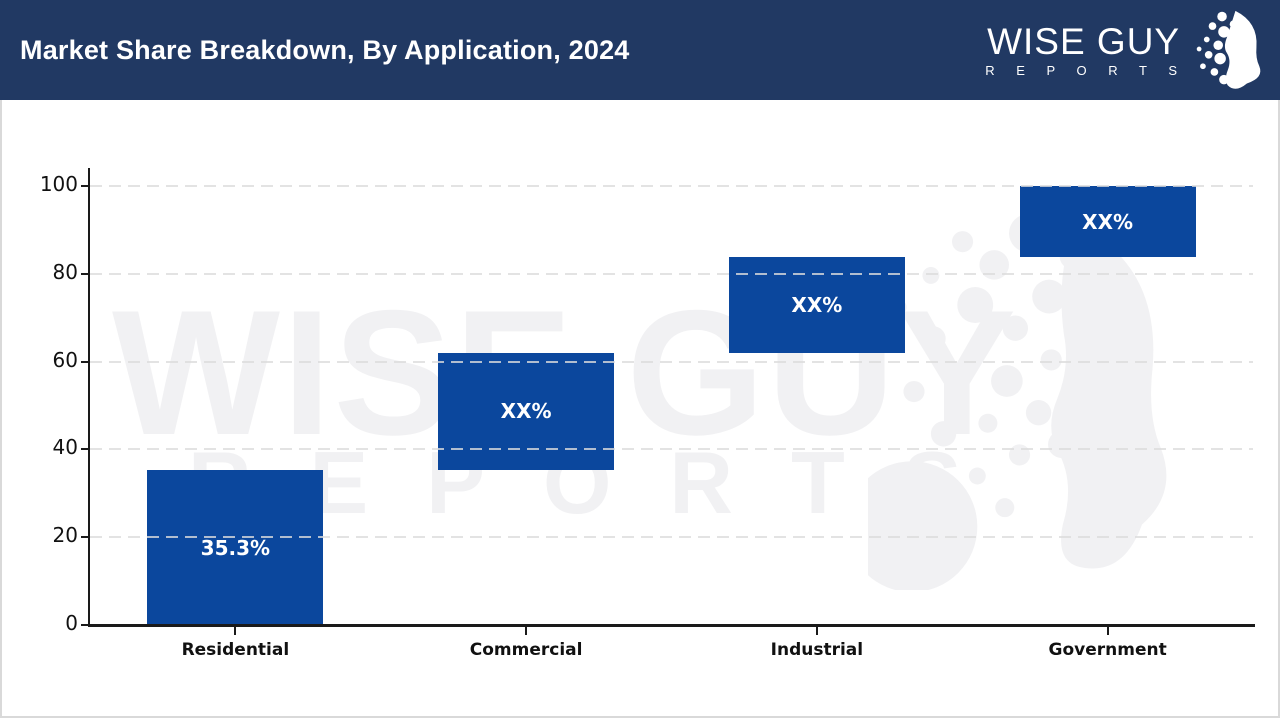 This screenshot has height=720, width=1280. Describe the element at coordinates (1017, 402) in the screenshot. I see `watermark-head-graphic` at that location.